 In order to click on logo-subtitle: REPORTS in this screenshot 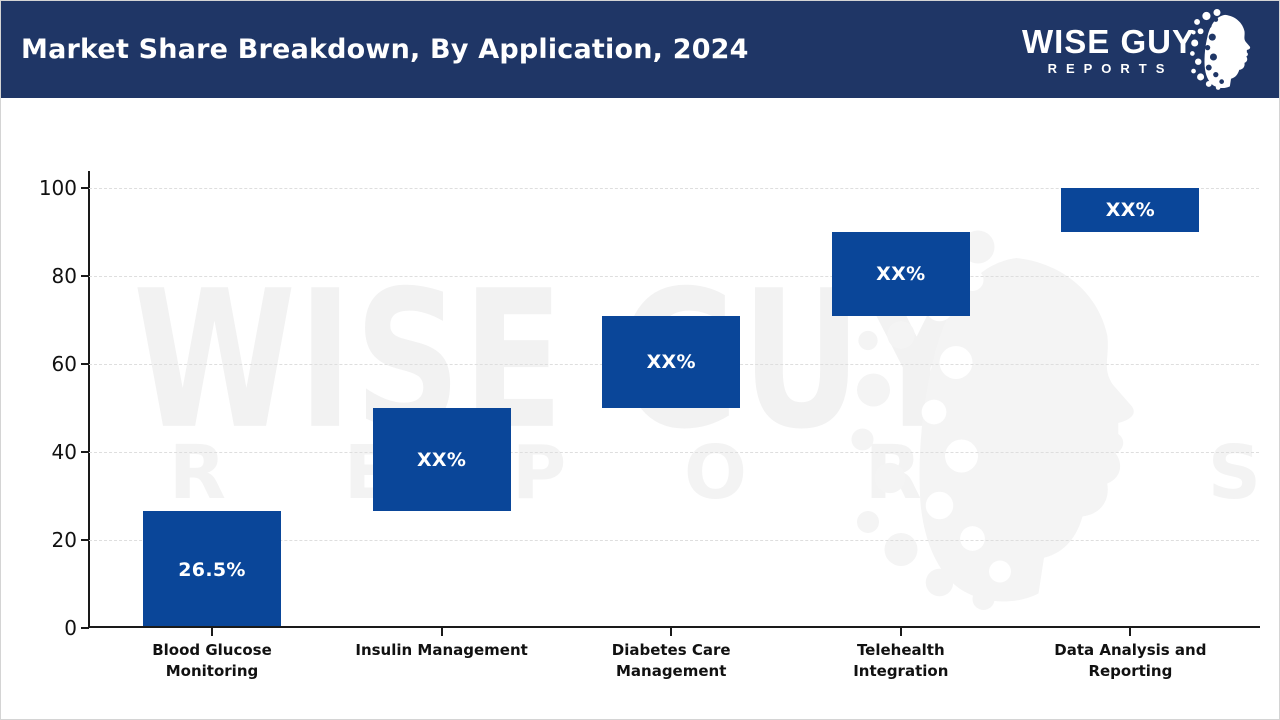, I will do `click(1110, 68)`.